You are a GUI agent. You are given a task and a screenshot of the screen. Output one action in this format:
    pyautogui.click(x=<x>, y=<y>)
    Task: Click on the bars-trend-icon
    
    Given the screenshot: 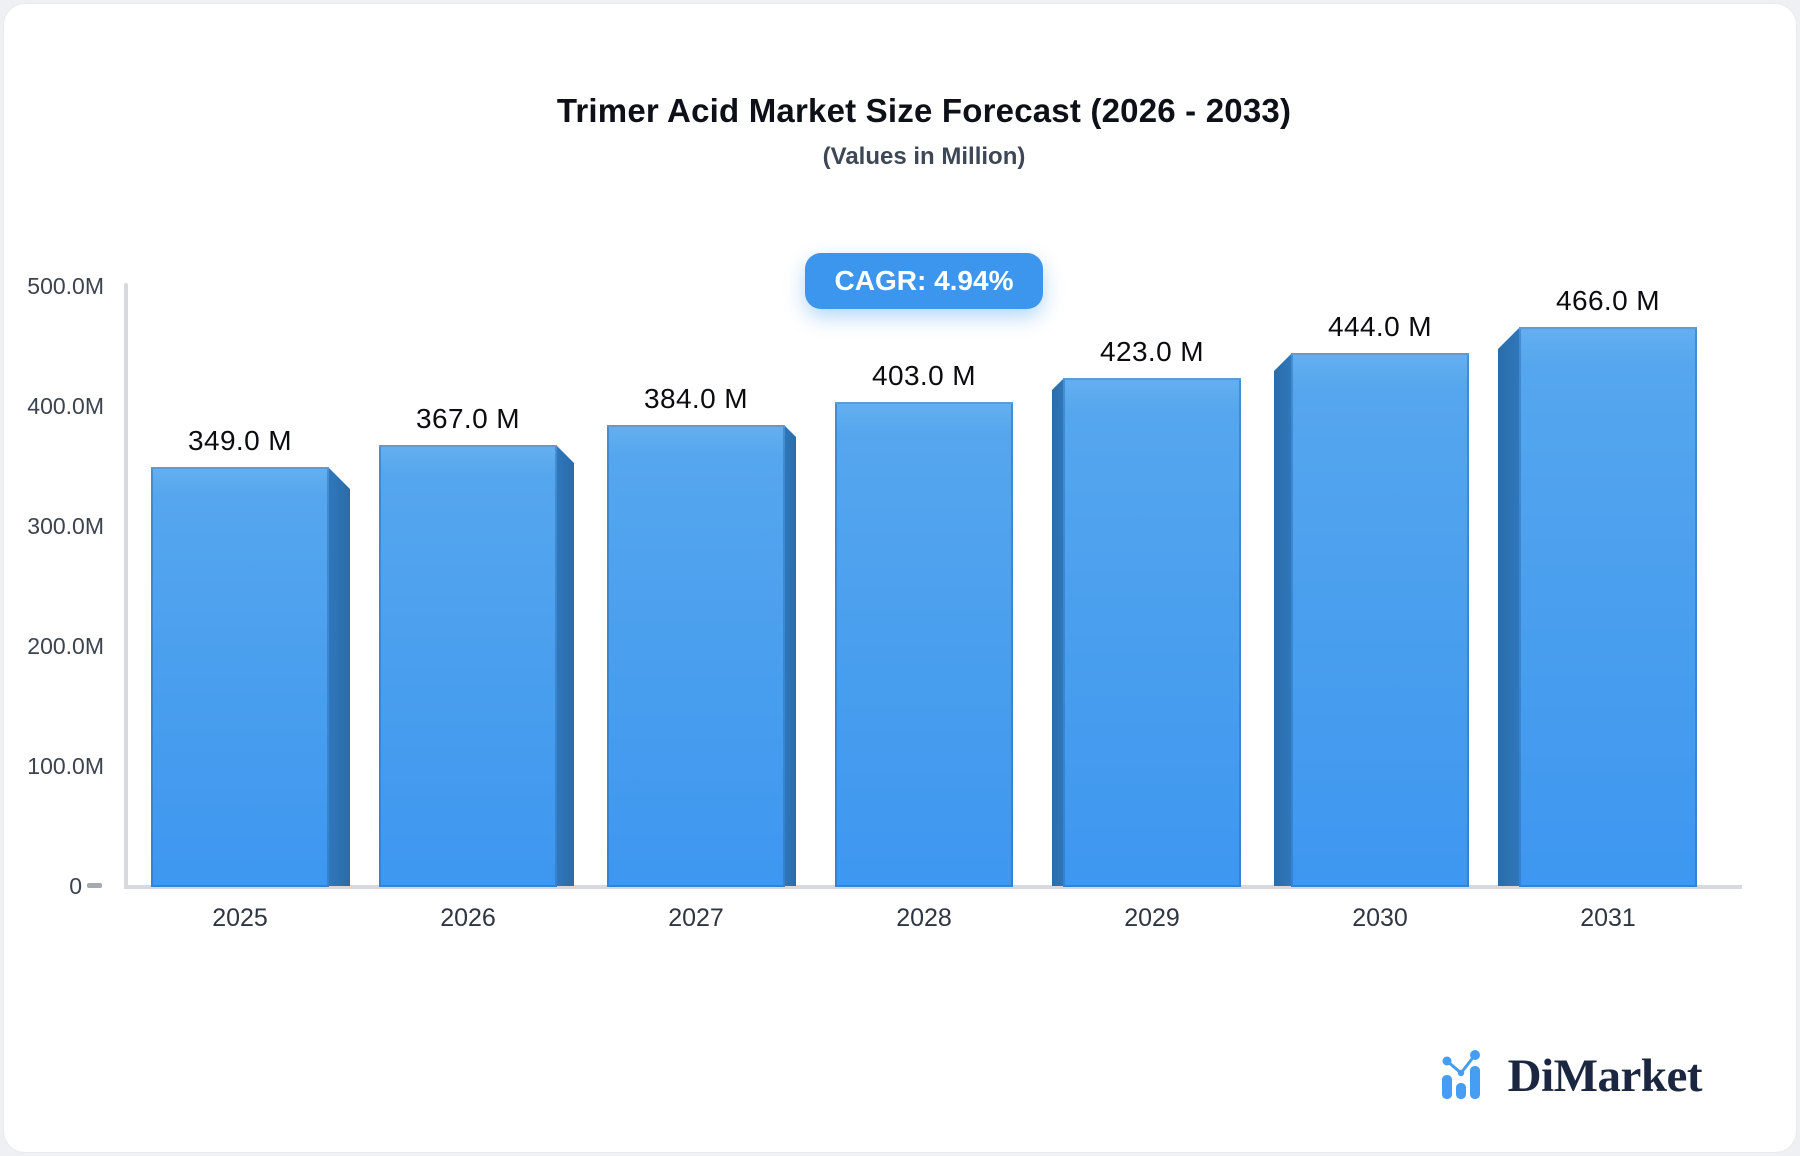 What is the action you would take?
    pyautogui.click(x=1460, y=1074)
    